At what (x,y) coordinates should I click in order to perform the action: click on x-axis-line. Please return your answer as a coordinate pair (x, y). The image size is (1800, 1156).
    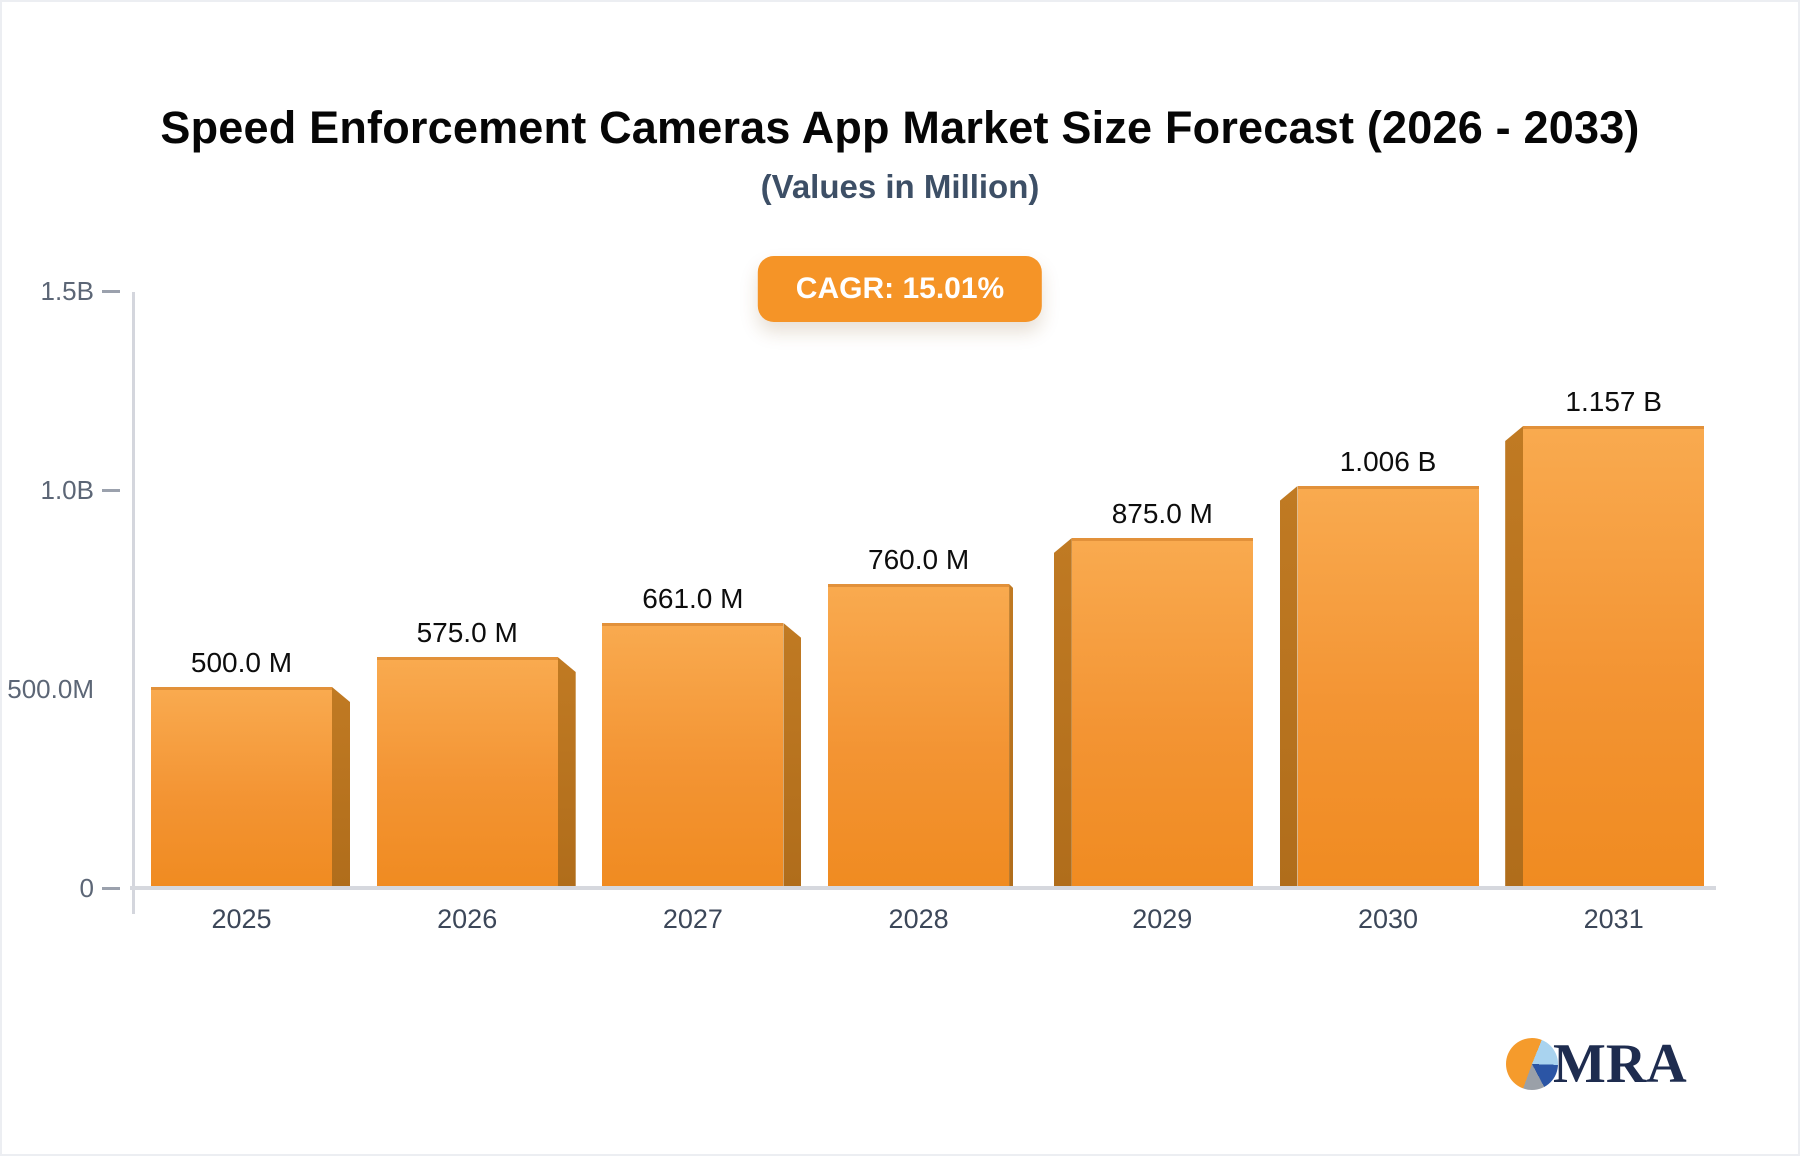
    Looking at the image, I should click on (923, 888).